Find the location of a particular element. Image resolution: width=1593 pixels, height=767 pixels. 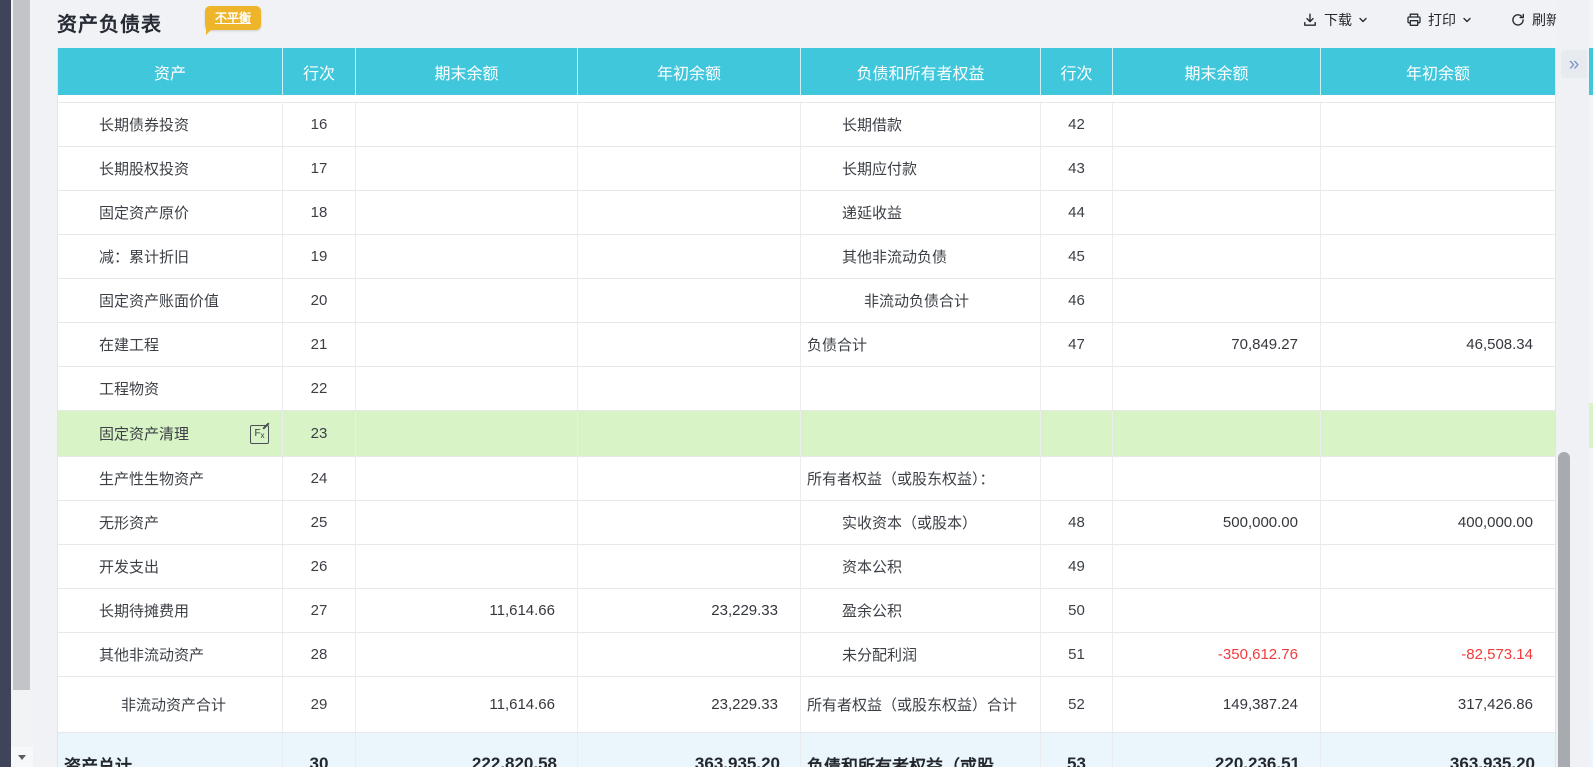

asset-line-number: 20 is located at coordinates (319, 300).